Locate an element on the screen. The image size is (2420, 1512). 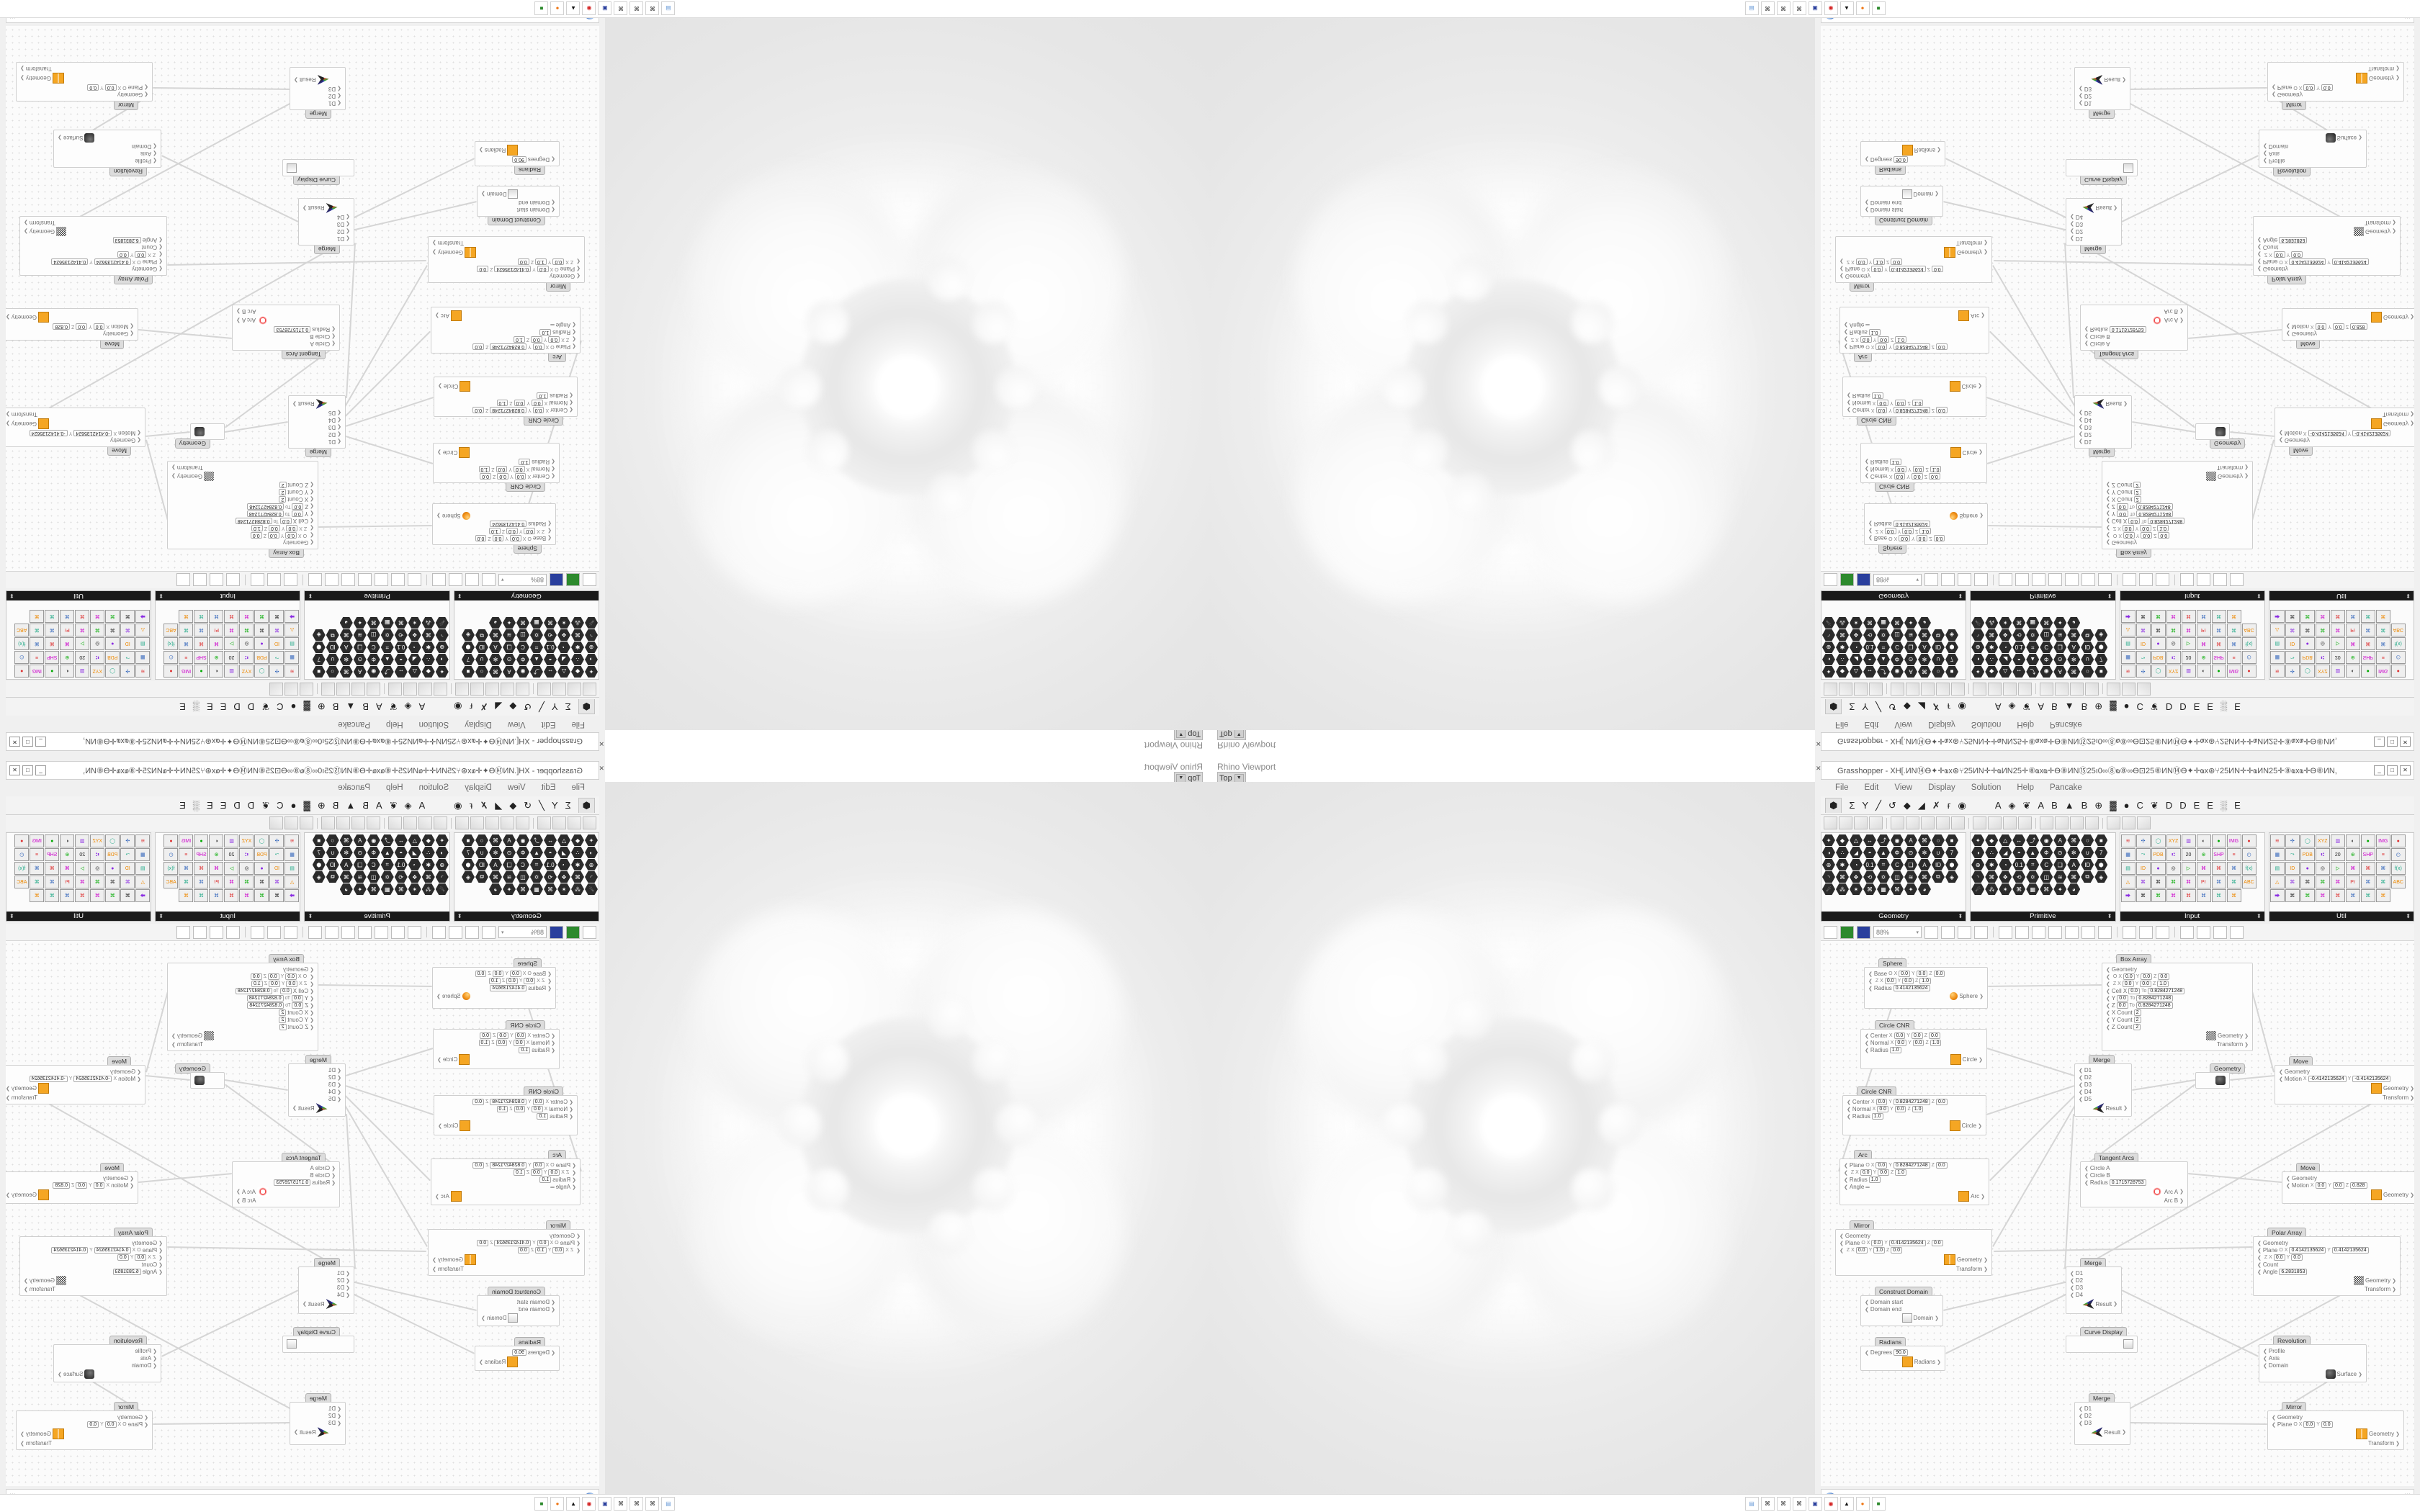
menu-item-display: Display is located at coordinates (478, 724).